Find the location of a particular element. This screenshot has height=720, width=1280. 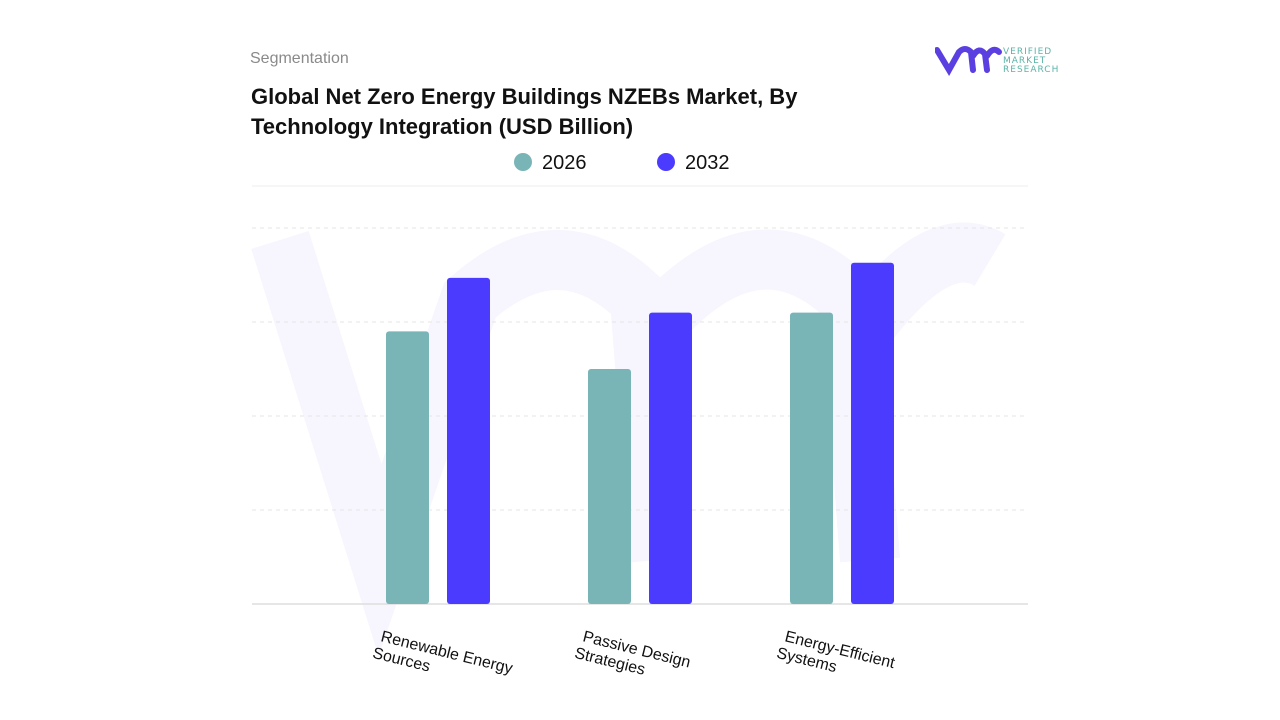

legend-label-2026: 2026 is located at coordinates (564, 163).